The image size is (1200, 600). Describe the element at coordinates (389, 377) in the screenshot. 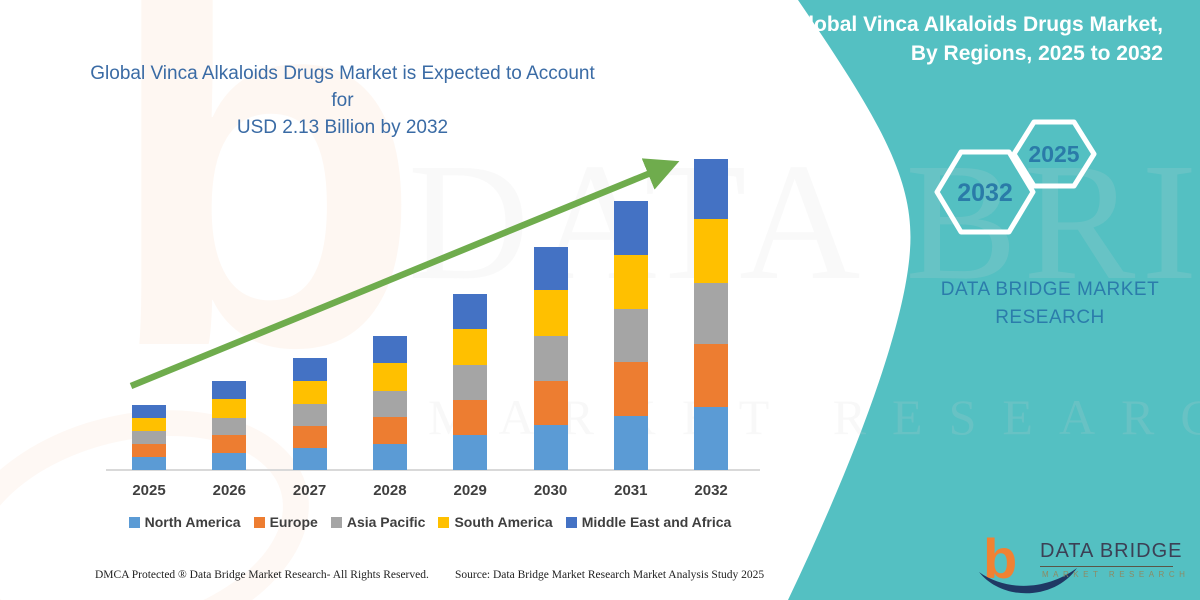

I see `bar-segment-2028-south-america` at that location.